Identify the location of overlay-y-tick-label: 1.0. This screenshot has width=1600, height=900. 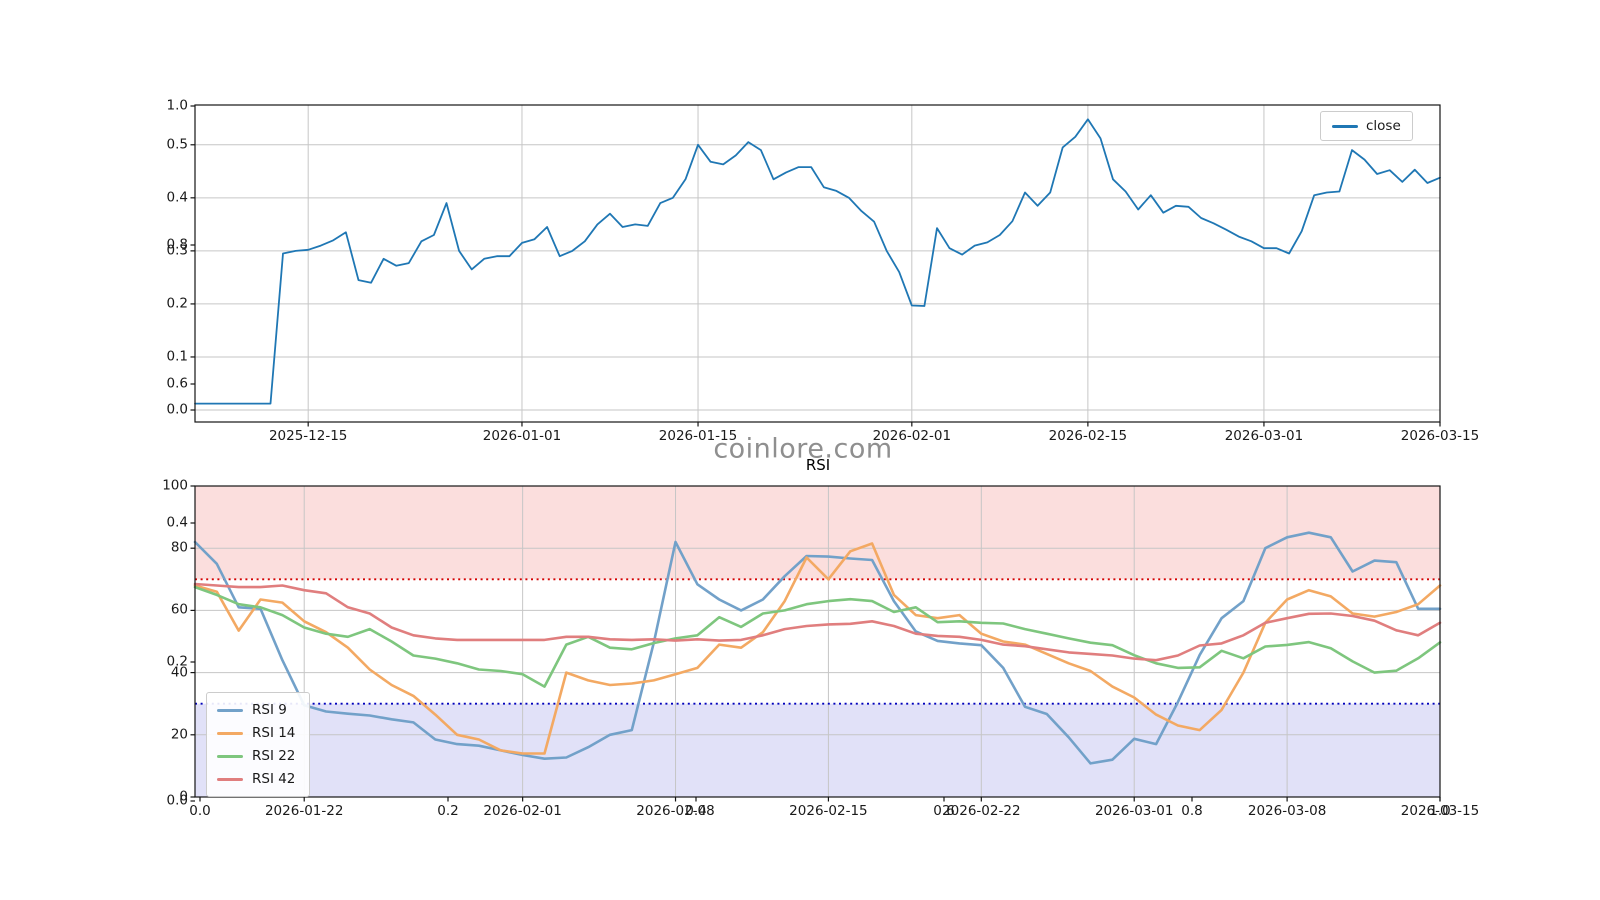
(177, 105).